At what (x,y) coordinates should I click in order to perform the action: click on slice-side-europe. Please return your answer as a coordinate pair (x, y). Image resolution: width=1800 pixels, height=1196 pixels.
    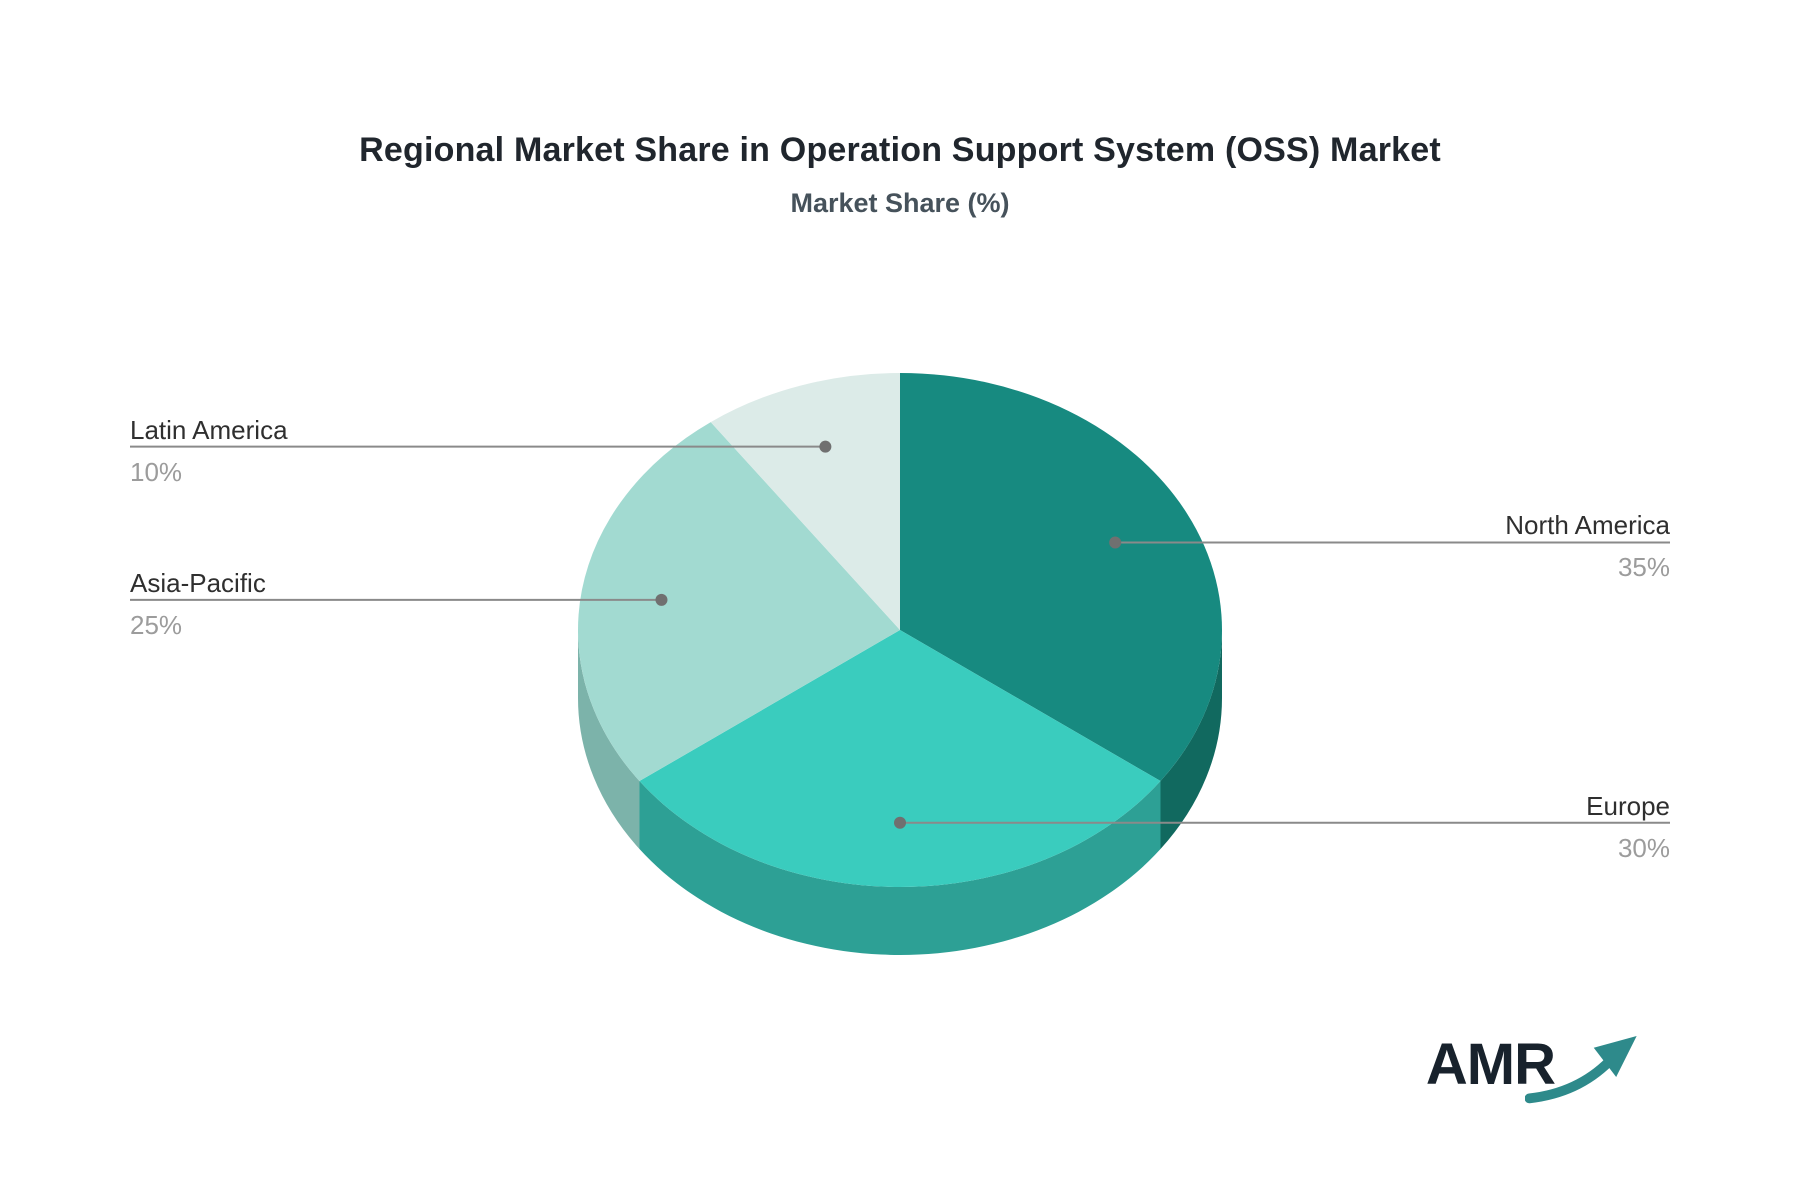
    Looking at the image, I should click on (900, 868).